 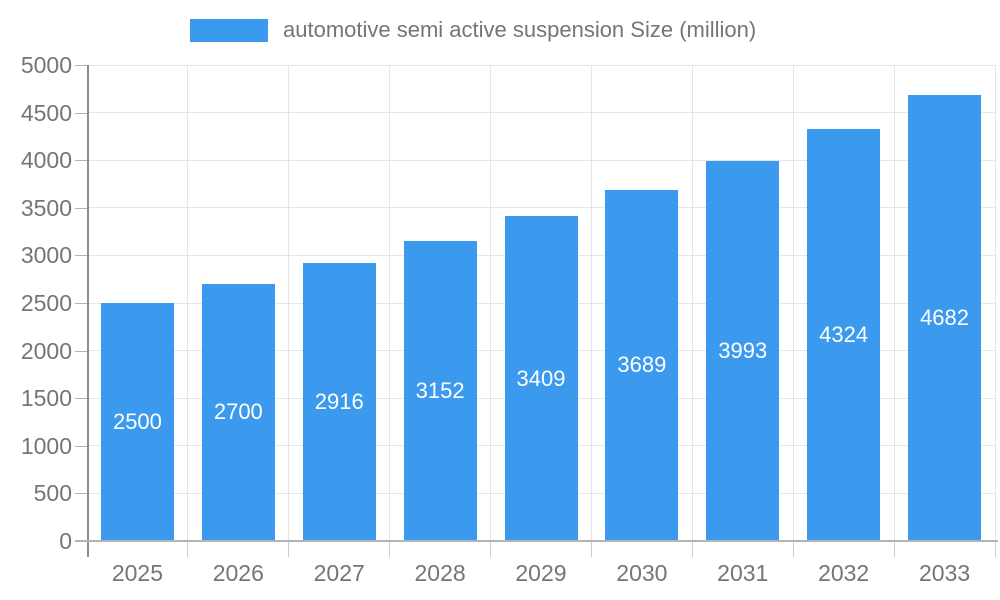 I want to click on x-tick-label: 2033, so click(x=944, y=573).